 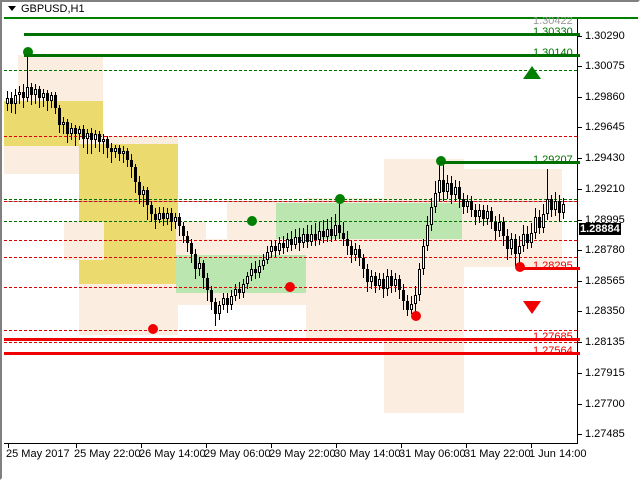 What do you see at coordinates (605, 127) in the screenshot?
I see `price-label: 1.29645` at bounding box center [605, 127].